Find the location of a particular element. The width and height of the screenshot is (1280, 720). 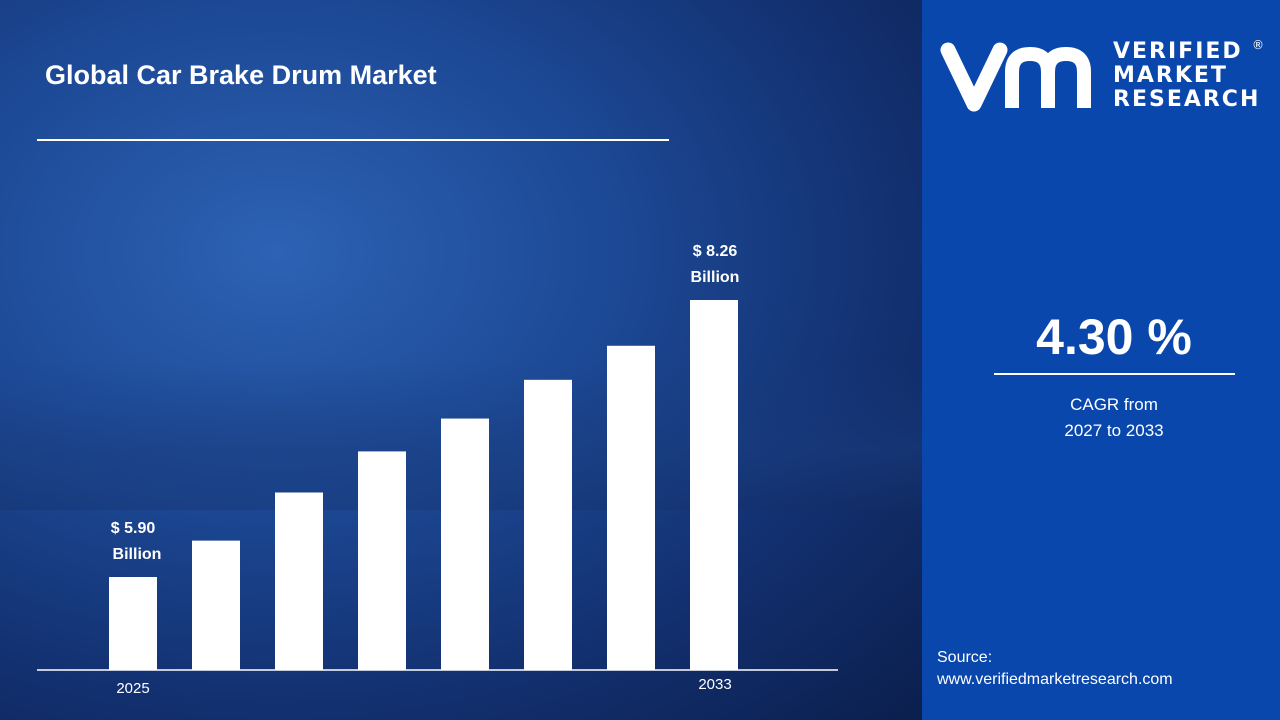

chart-title: Global Car Brake Drum Market is located at coordinates (241, 75).